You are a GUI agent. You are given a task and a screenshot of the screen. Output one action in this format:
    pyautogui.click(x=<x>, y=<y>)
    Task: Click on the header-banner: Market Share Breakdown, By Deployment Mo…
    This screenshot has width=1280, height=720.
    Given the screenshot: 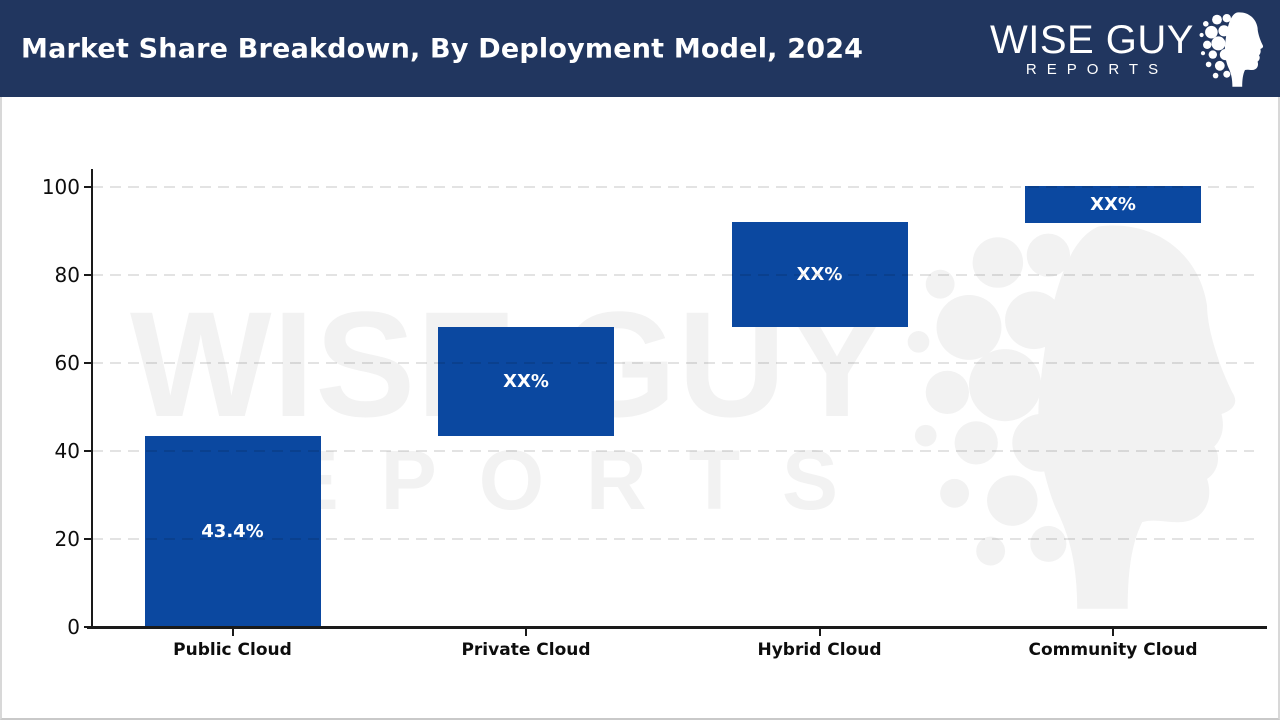 What is the action you would take?
    pyautogui.click(x=640, y=48)
    